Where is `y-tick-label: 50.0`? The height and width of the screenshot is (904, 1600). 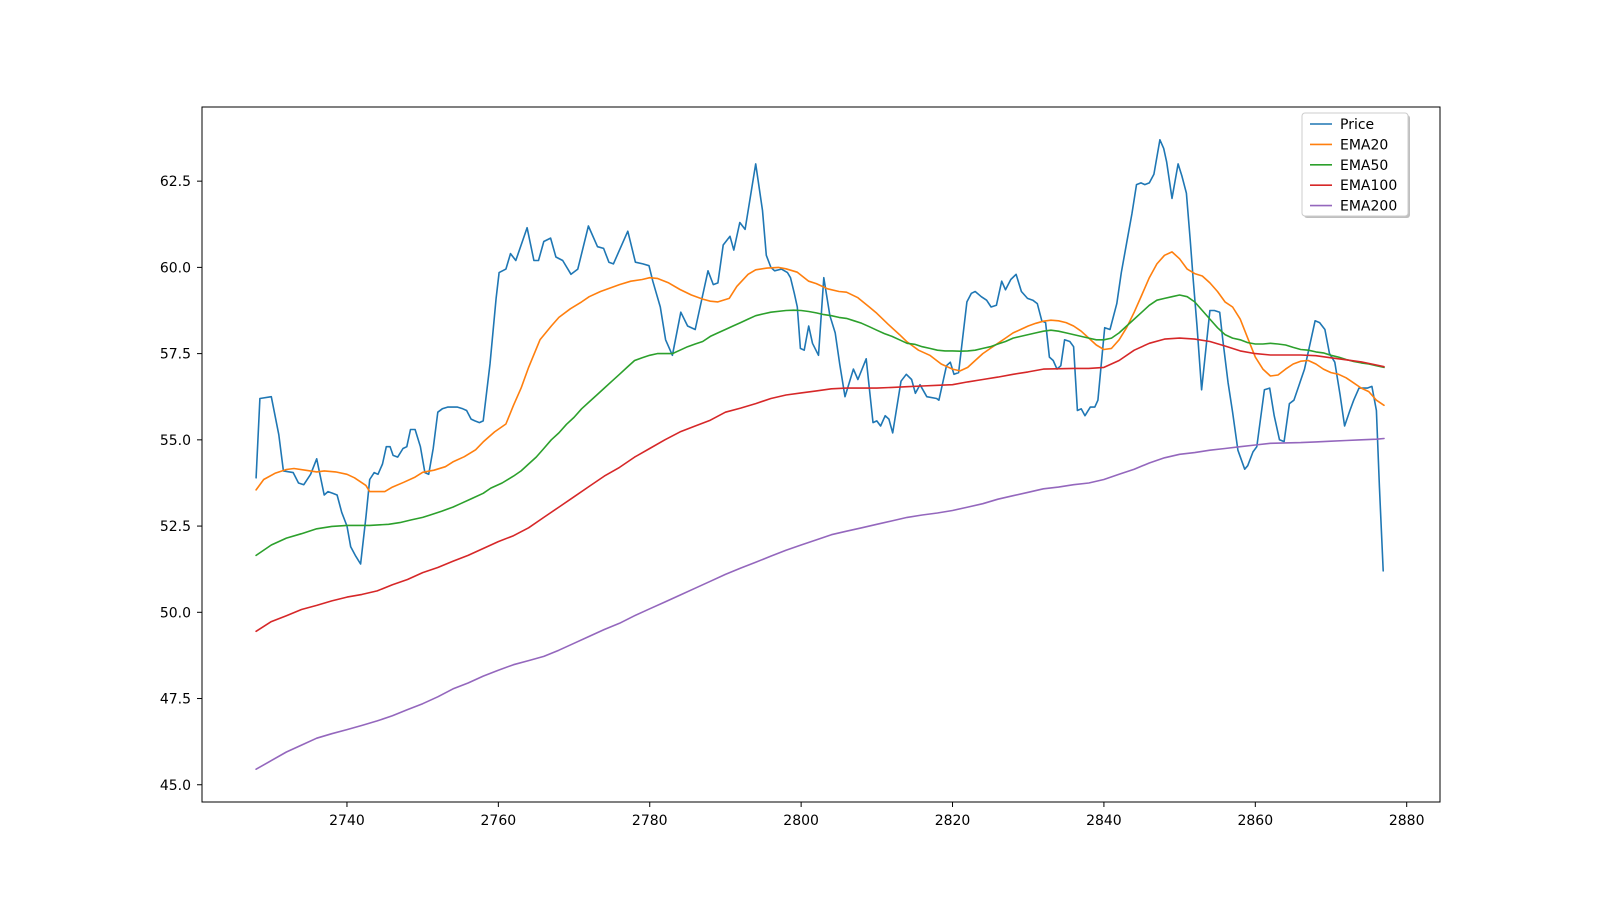
y-tick-label: 50.0 is located at coordinates (175, 613).